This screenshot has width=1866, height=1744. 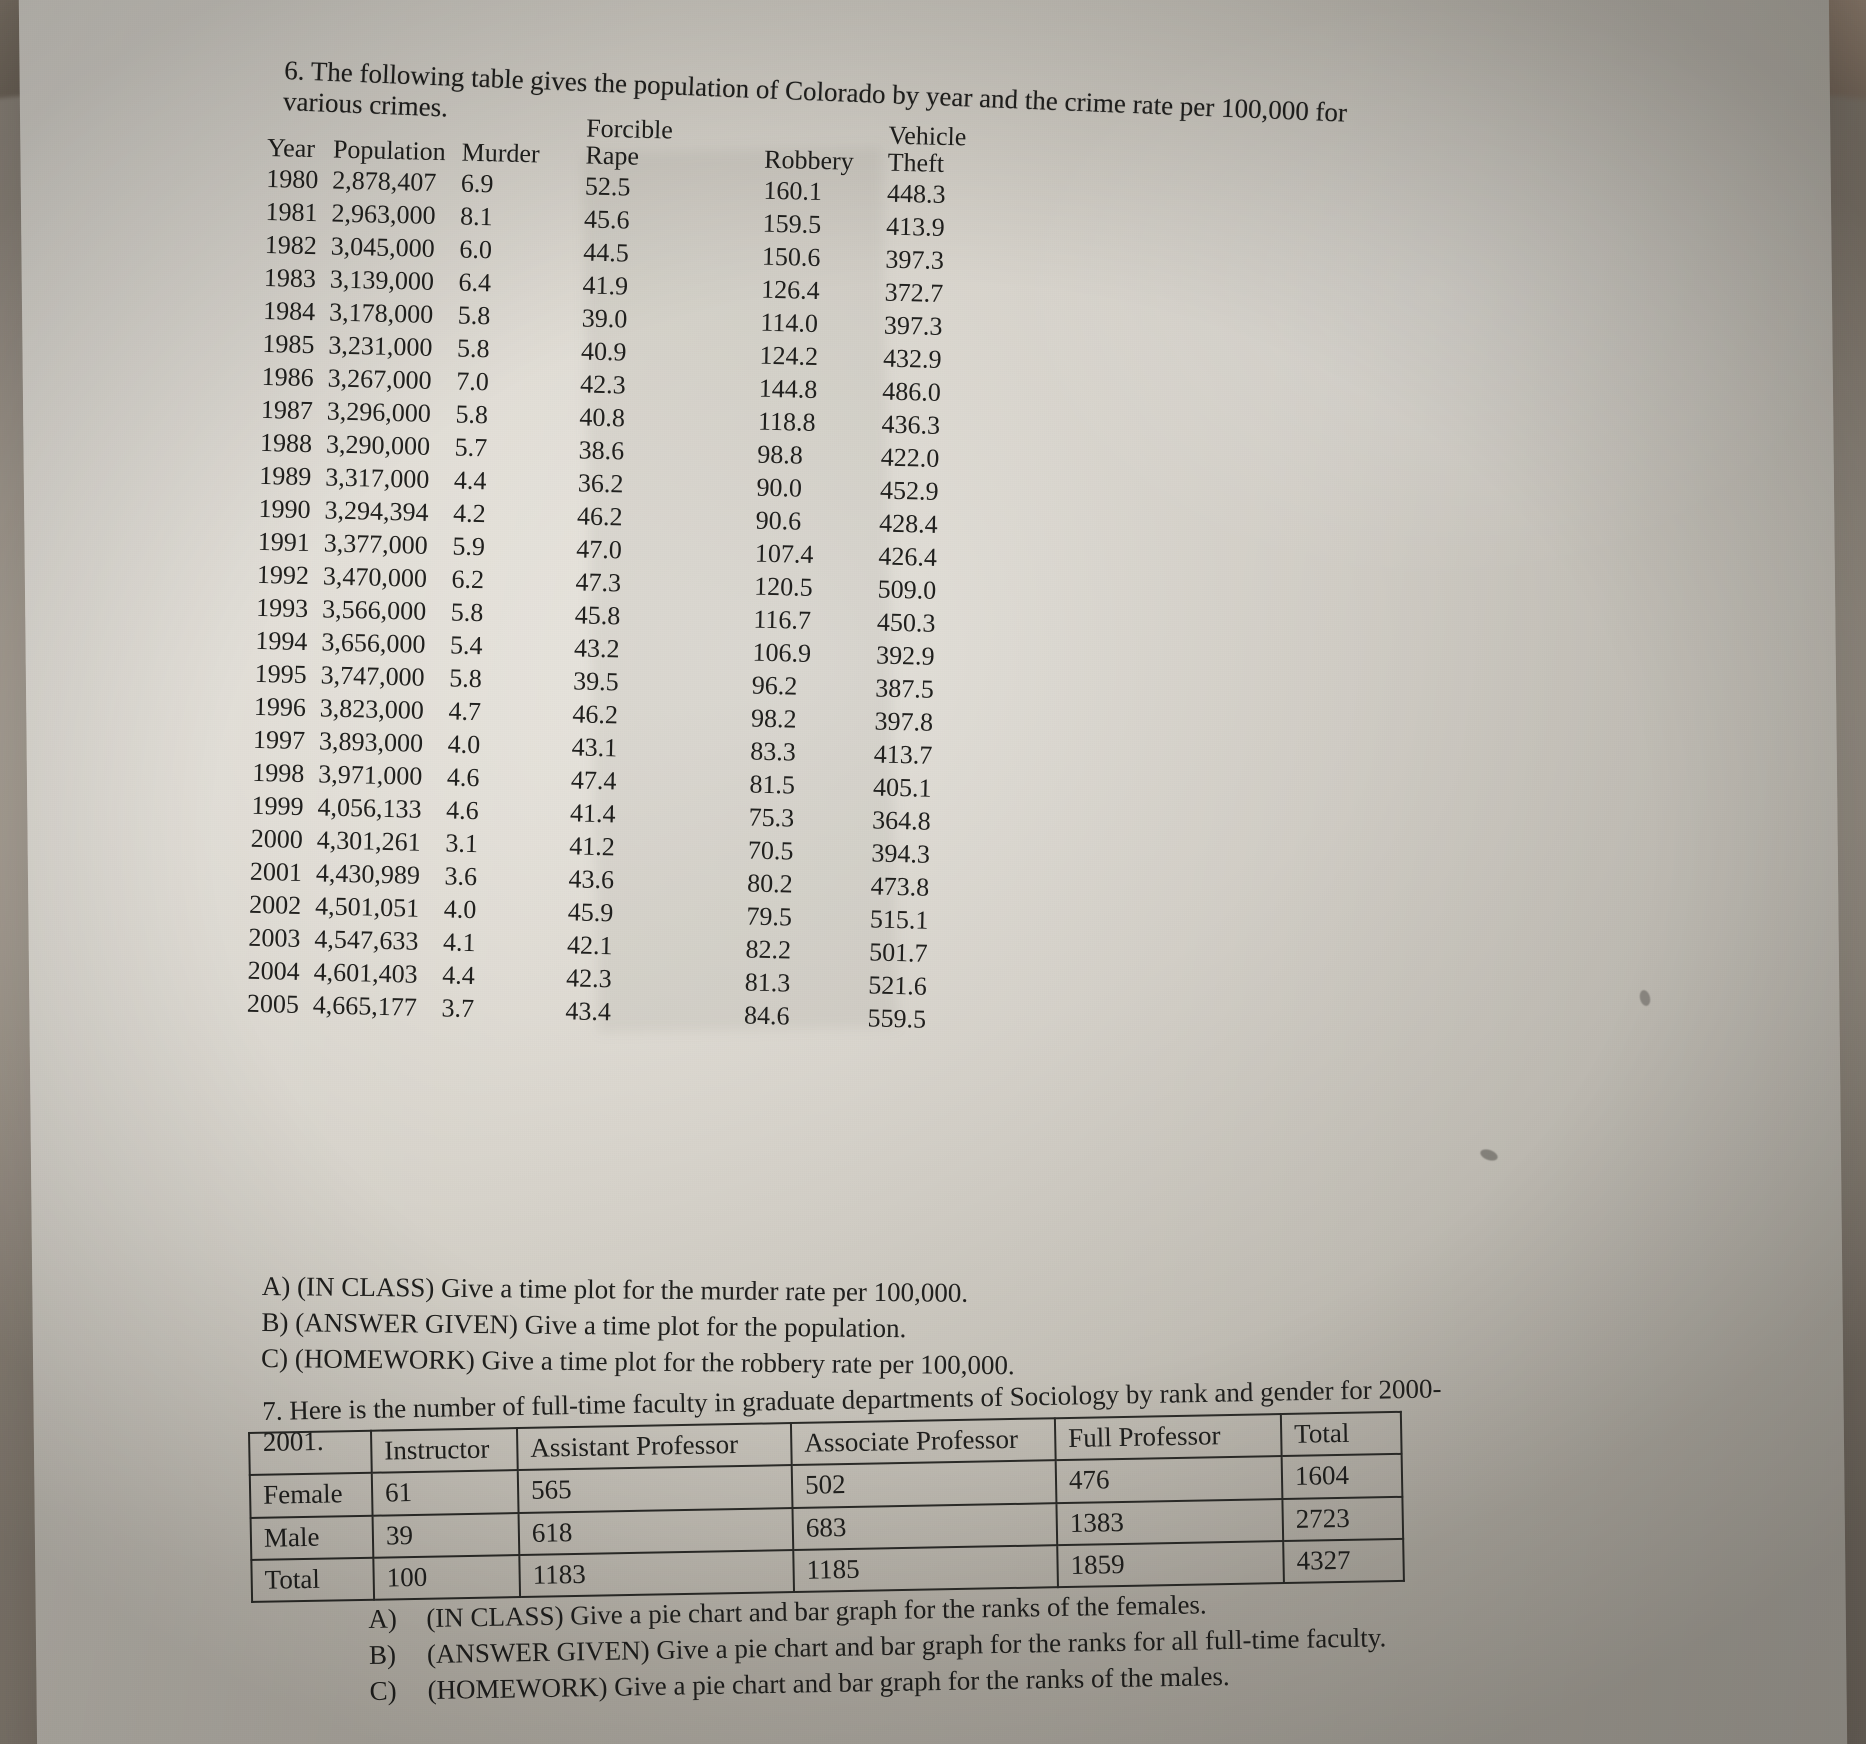 I want to click on cell-murder: 4.7, so click(x=465, y=711).